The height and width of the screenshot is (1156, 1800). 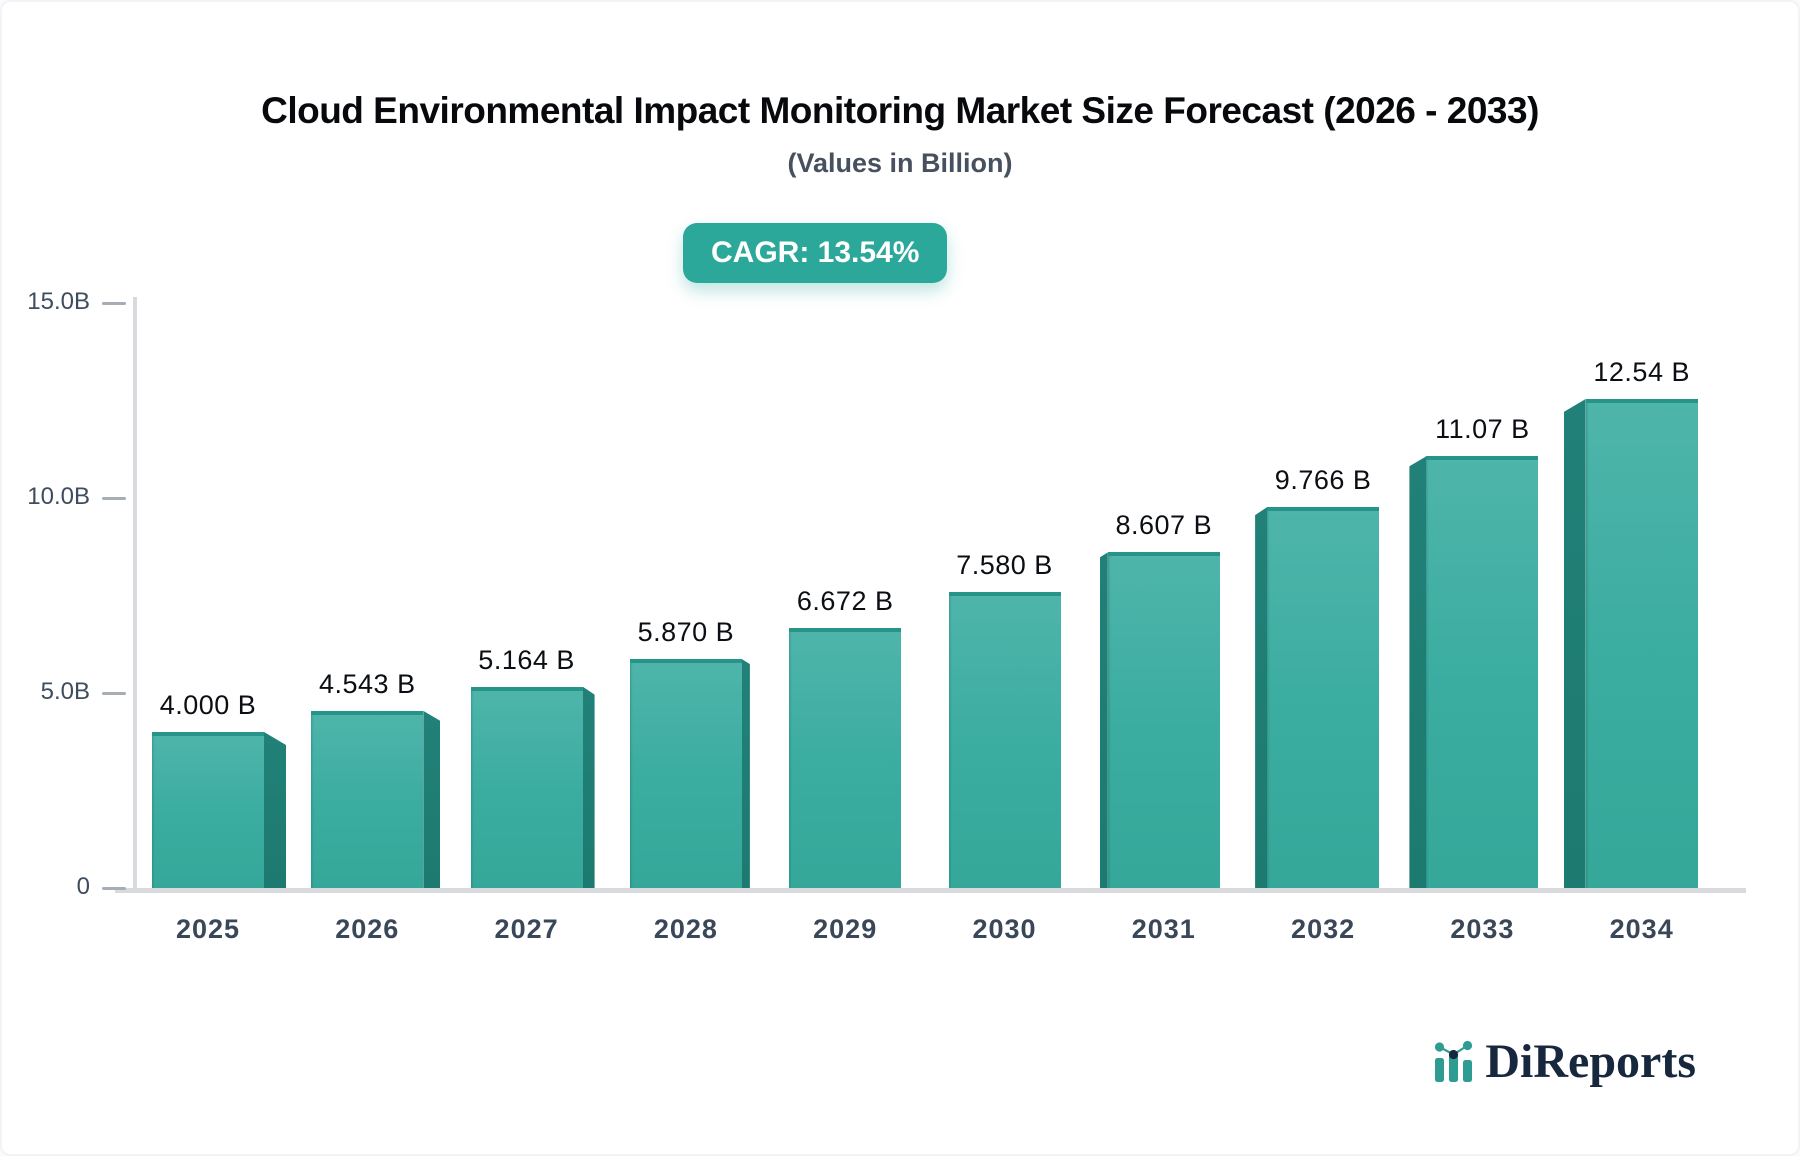 I want to click on x-axis-label-2030: 2030, so click(x=1004, y=929).